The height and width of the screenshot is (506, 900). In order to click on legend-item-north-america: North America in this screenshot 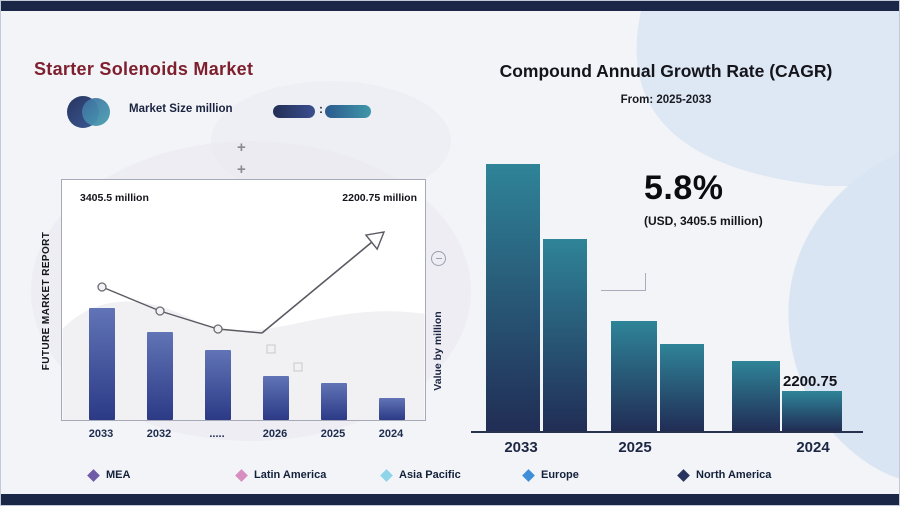, I will do `click(724, 475)`.